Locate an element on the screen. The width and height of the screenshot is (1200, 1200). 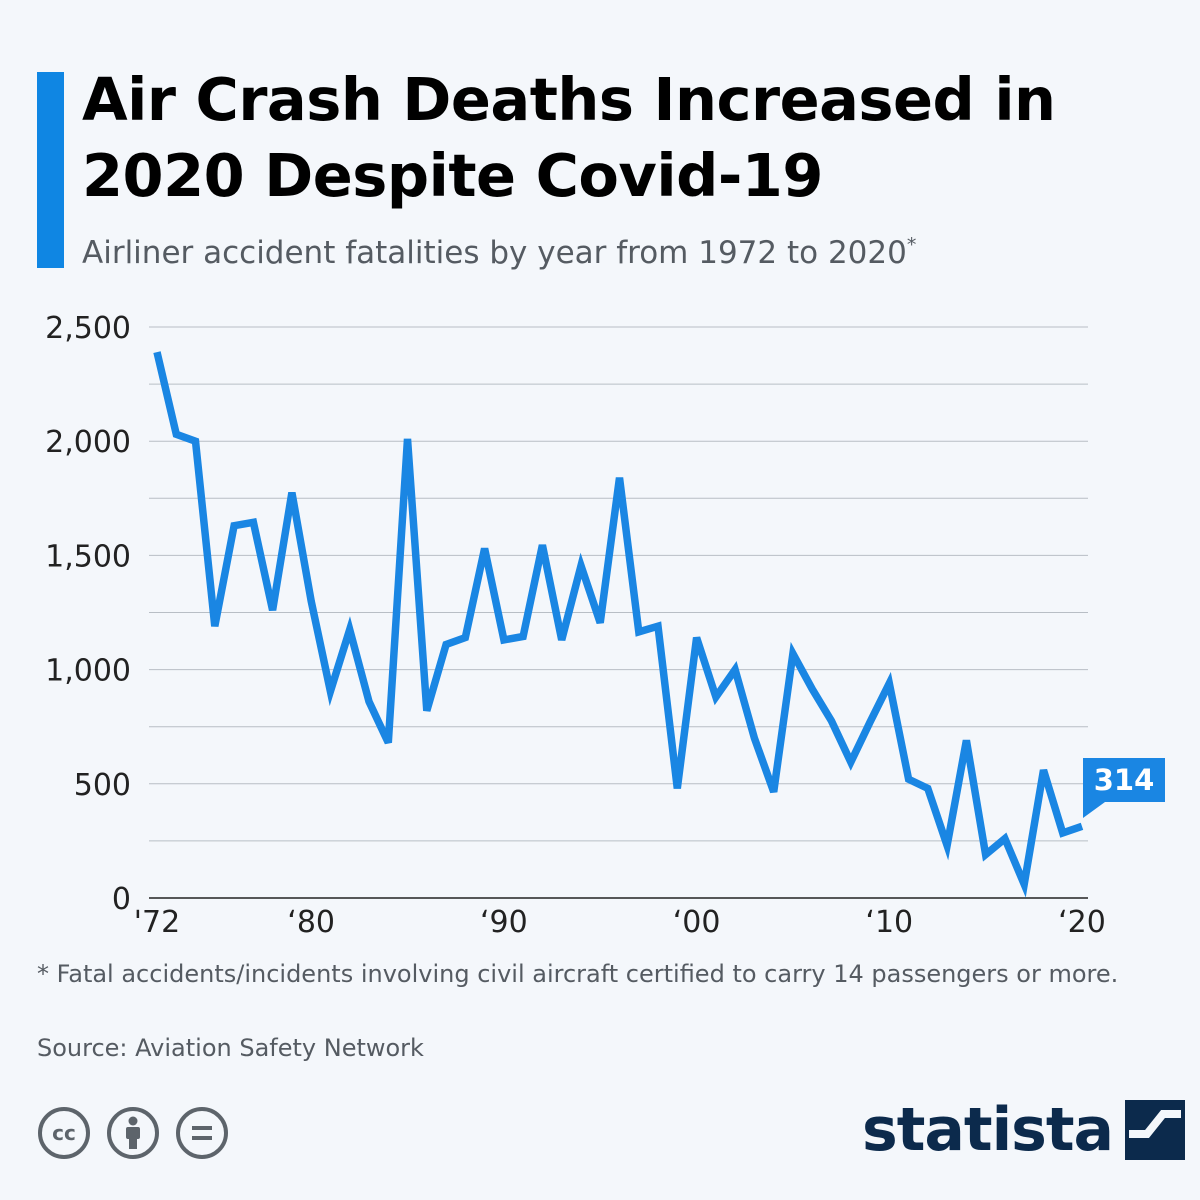
statista-logo: statista is located at coordinates (1024, 1130).